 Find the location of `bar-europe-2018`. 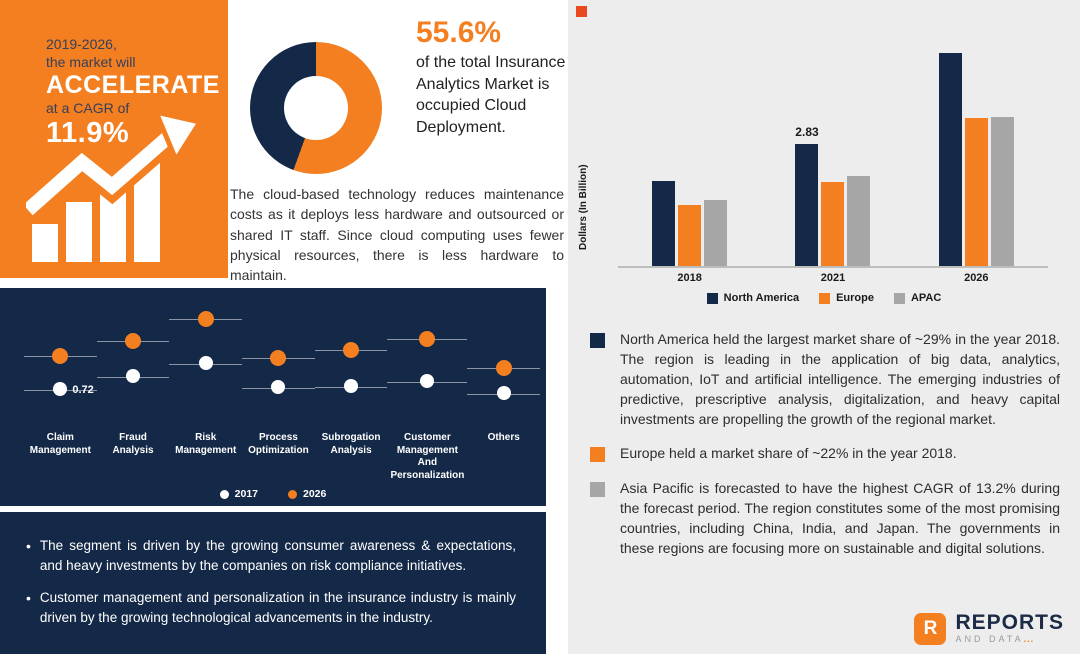

bar-europe-2018 is located at coordinates (690, 235).